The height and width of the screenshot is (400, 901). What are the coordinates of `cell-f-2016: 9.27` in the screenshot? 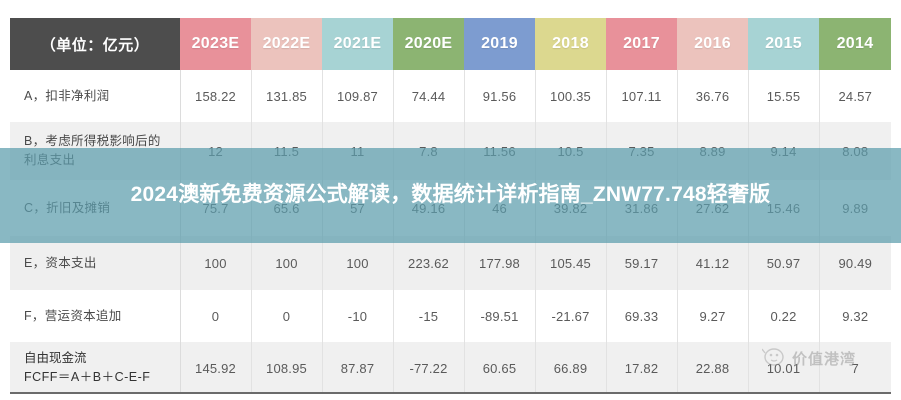 It's located at (712, 316).